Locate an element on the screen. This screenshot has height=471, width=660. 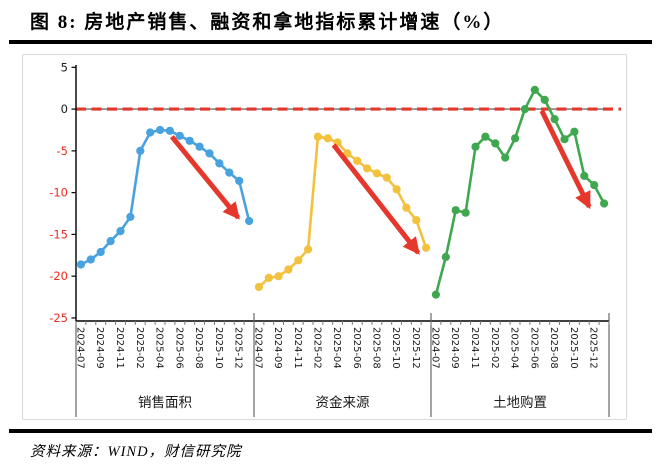
indicator-name-label: 销售面积 is located at coordinates (165, 403).